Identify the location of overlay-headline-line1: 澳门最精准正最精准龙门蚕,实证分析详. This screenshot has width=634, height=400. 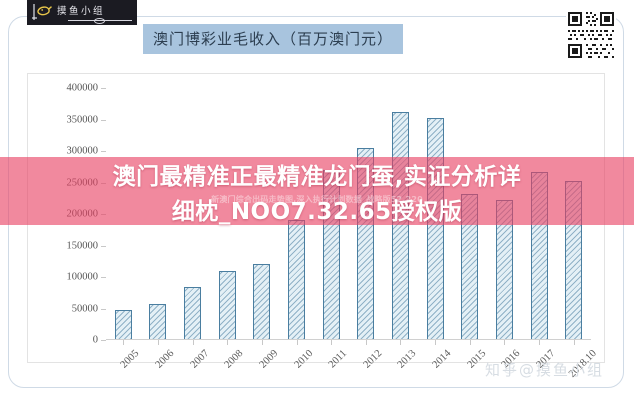
(317, 177).